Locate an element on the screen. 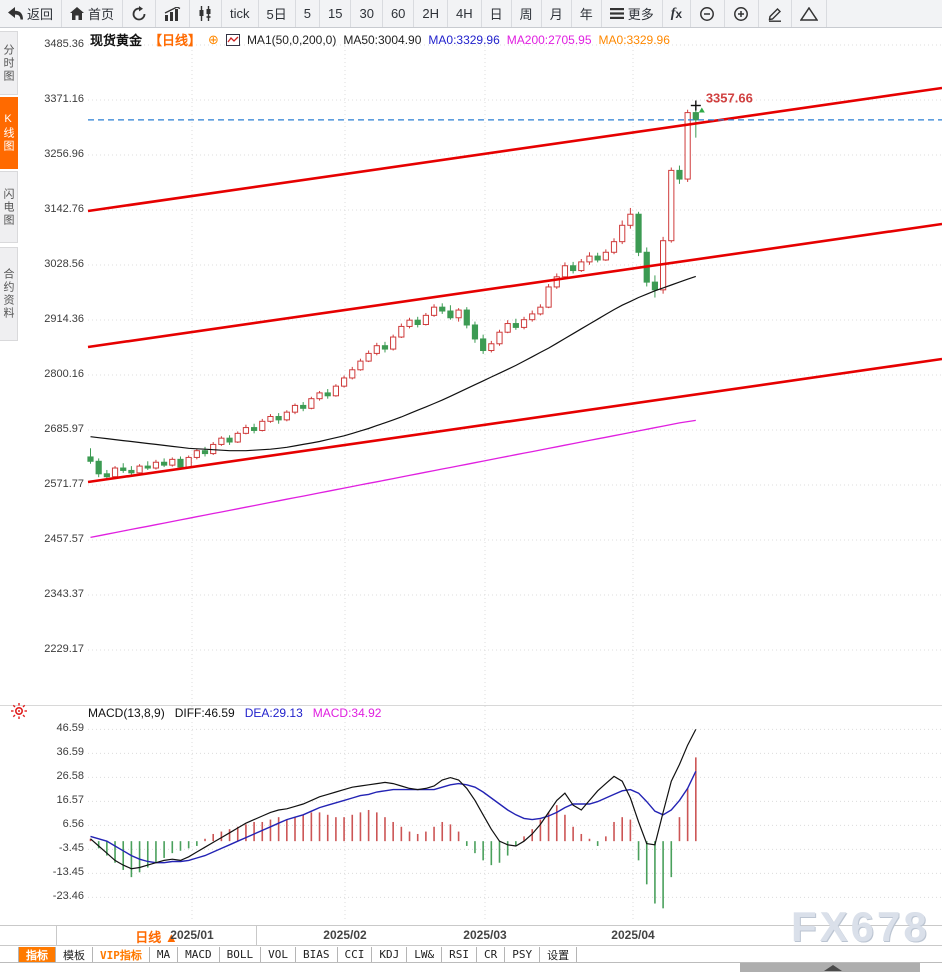  y-axis-tick: 16.57 is located at coordinates (70, 800).